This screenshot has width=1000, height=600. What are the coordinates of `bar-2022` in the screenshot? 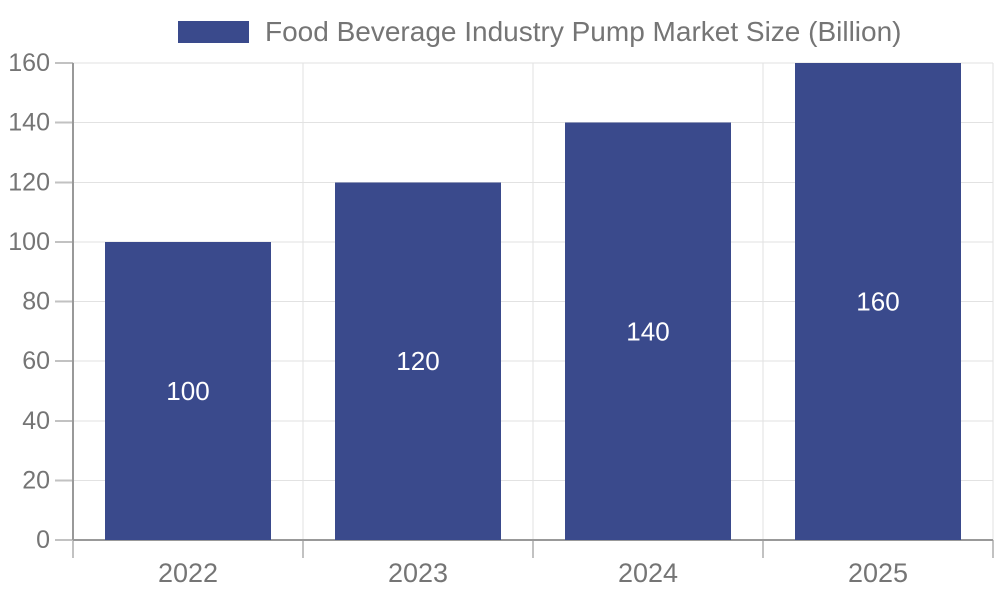 It's located at (188, 390).